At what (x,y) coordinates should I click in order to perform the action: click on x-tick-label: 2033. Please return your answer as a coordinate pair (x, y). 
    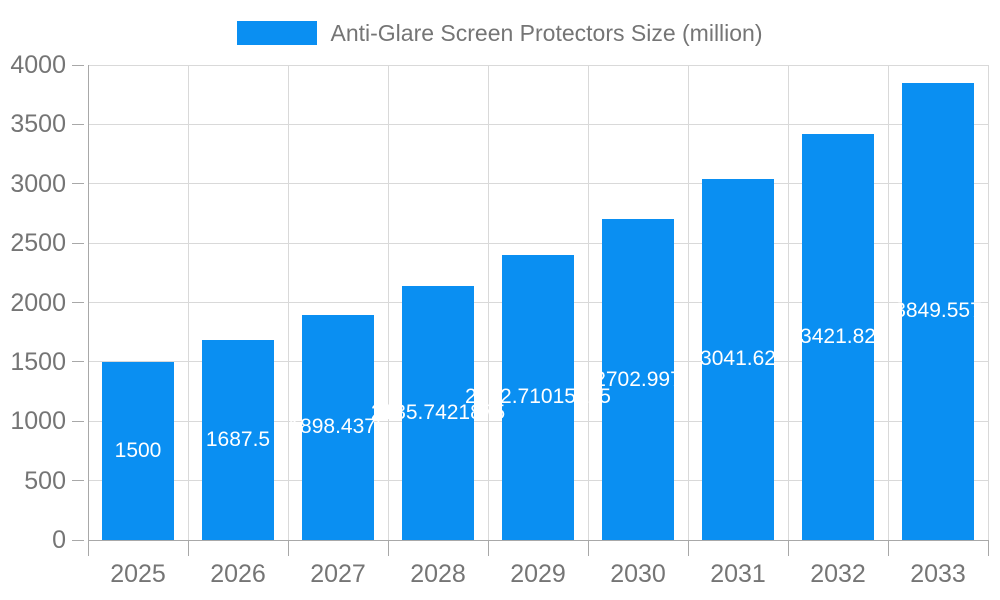
    Looking at the image, I should click on (938, 574).